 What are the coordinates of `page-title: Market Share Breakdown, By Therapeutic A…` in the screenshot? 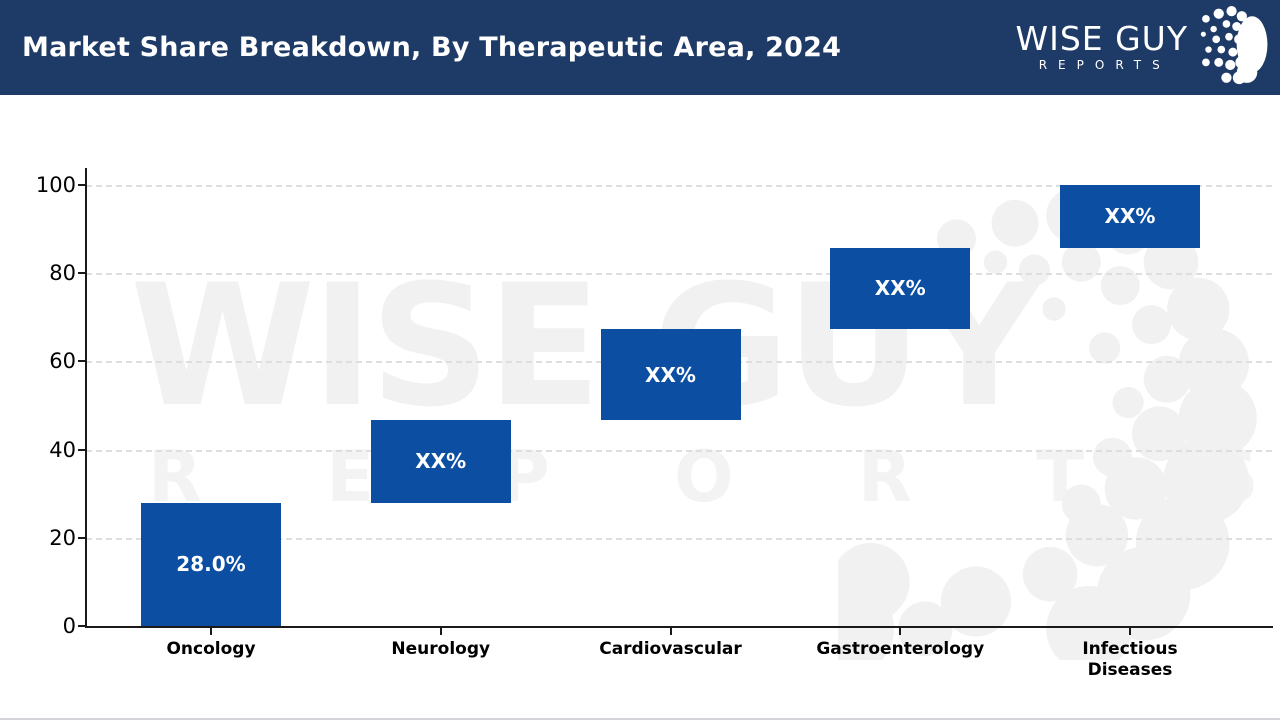 It's located at (432, 47).